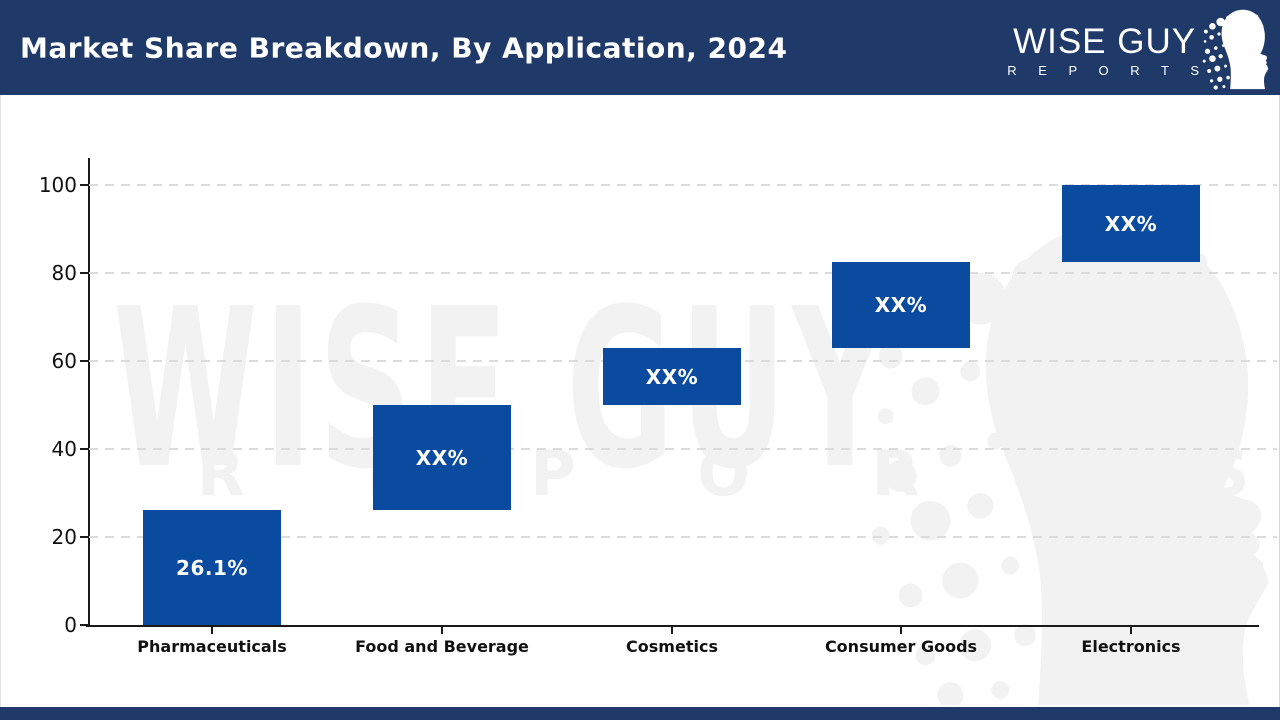  What do you see at coordinates (64, 449) in the screenshot?
I see `y-tick-label: 40` at bounding box center [64, 449].